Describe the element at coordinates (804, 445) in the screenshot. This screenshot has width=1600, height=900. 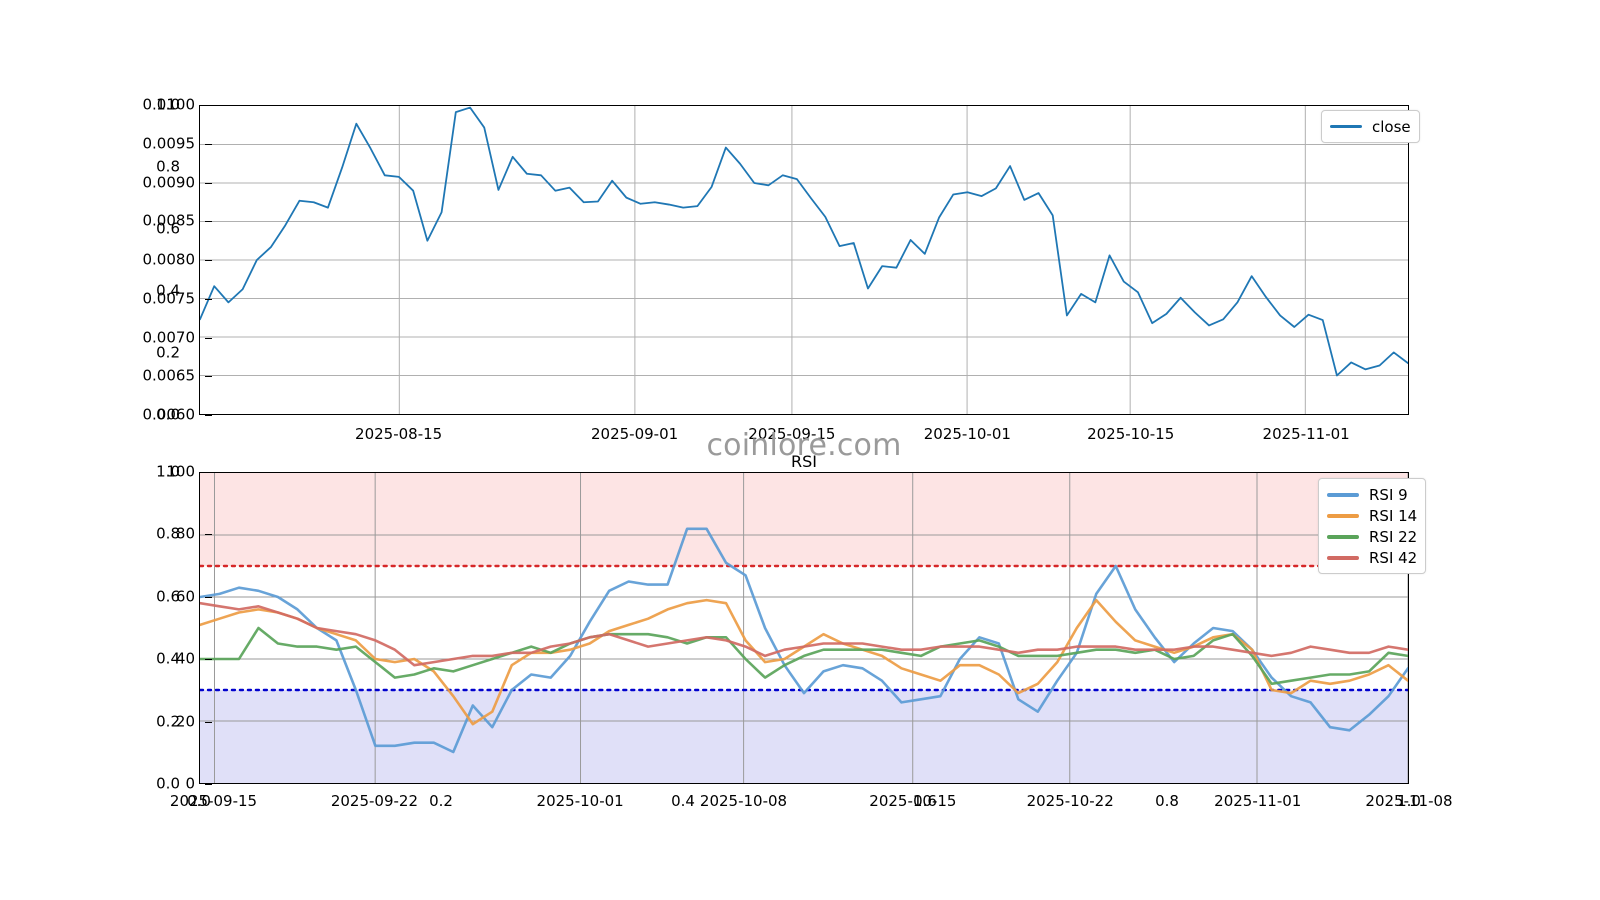
I see `watermark-coinlore: coinlore.com` at that location.